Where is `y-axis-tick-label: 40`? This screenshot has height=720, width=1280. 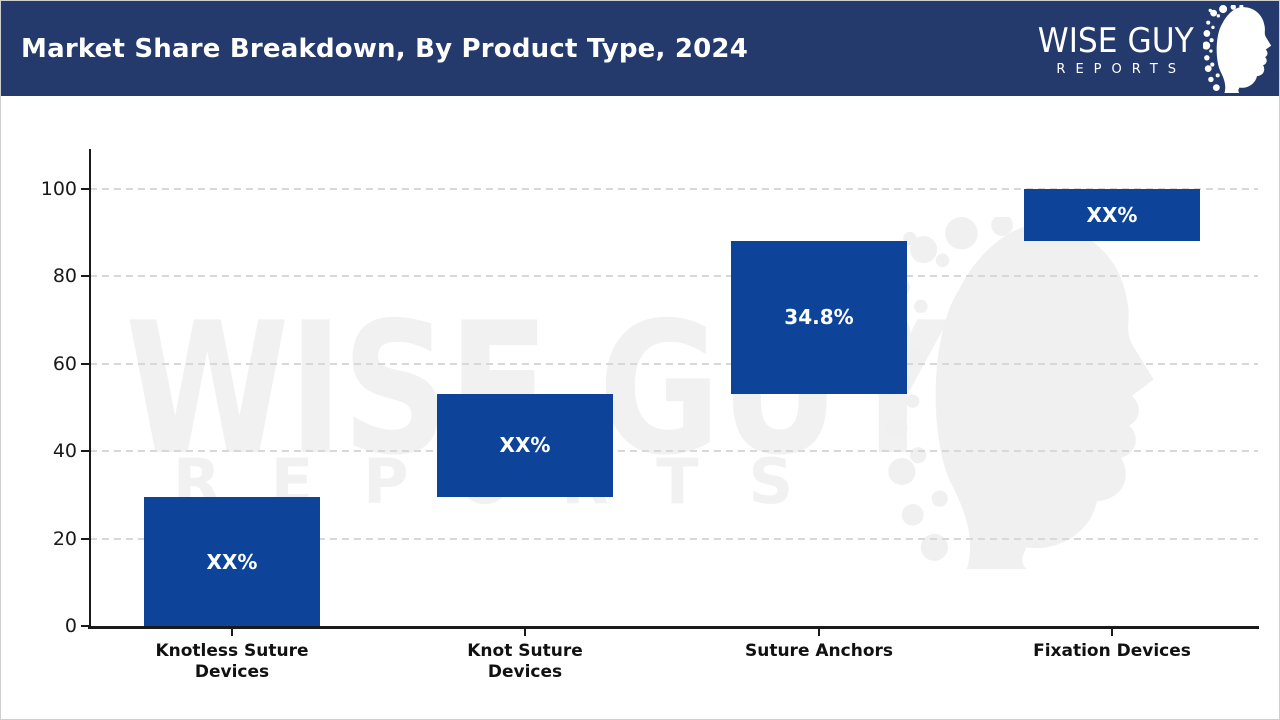 y-axis-tick-label: 40 is located at coordinates (64, 451).